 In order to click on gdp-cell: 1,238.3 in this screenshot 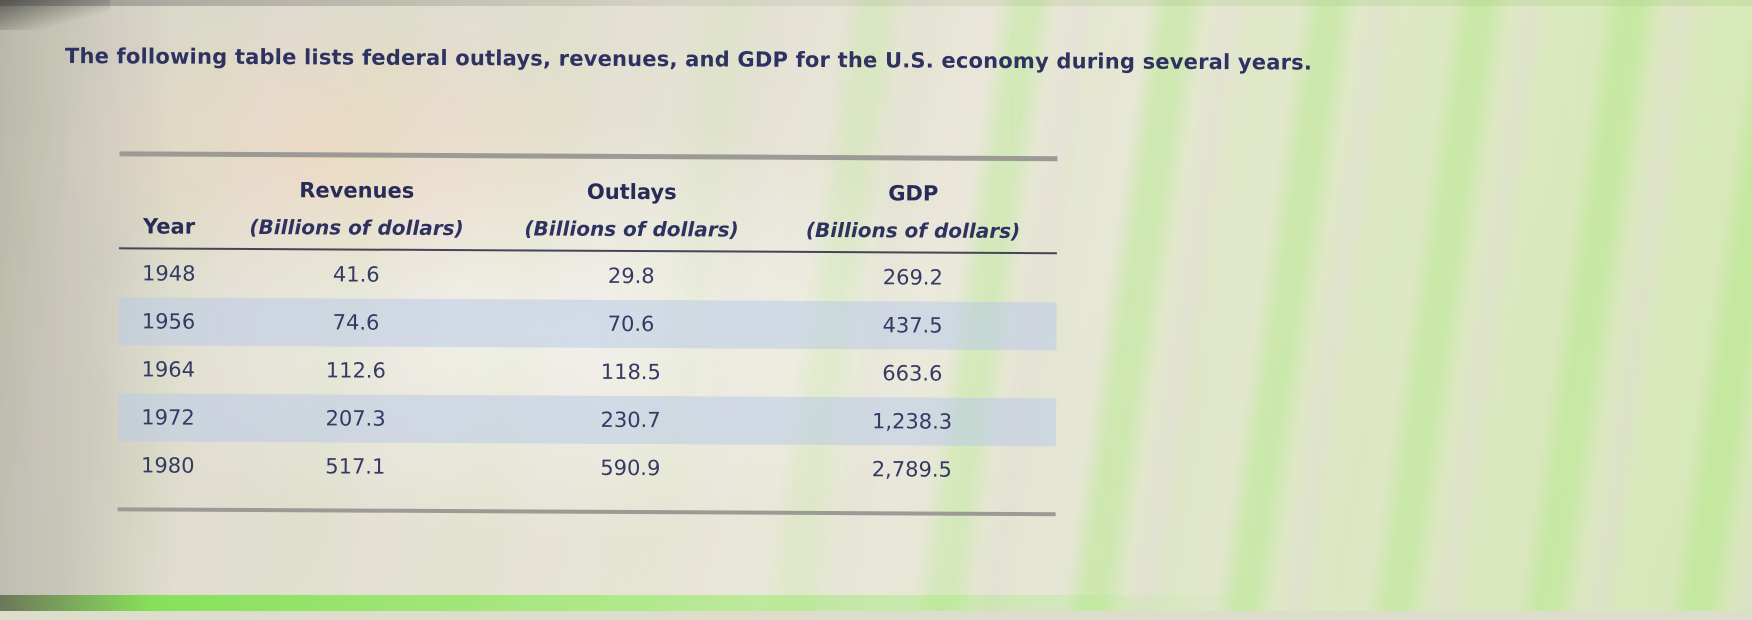, I will do `click(912, 421)`.